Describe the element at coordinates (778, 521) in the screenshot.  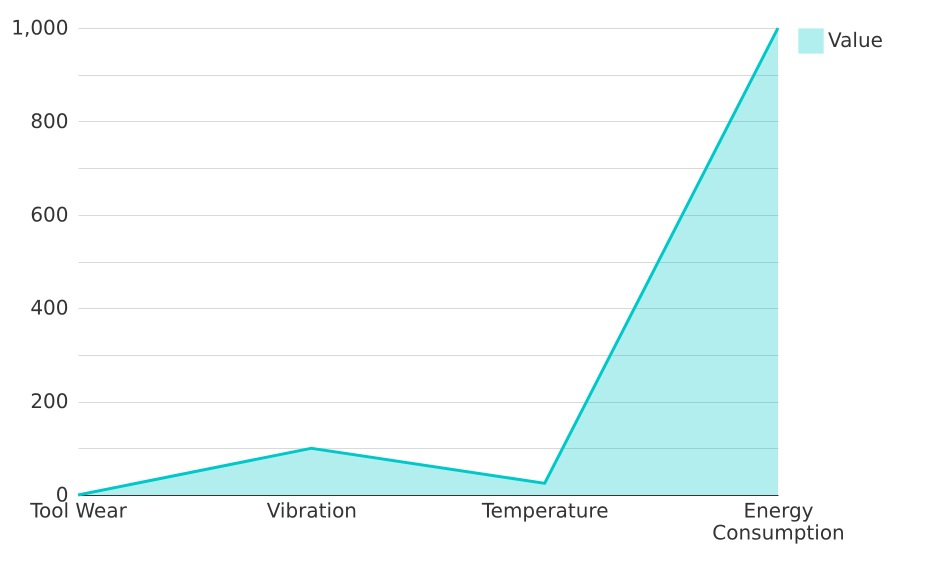
I see `x-tick-label: Energy Consumption` at that location.